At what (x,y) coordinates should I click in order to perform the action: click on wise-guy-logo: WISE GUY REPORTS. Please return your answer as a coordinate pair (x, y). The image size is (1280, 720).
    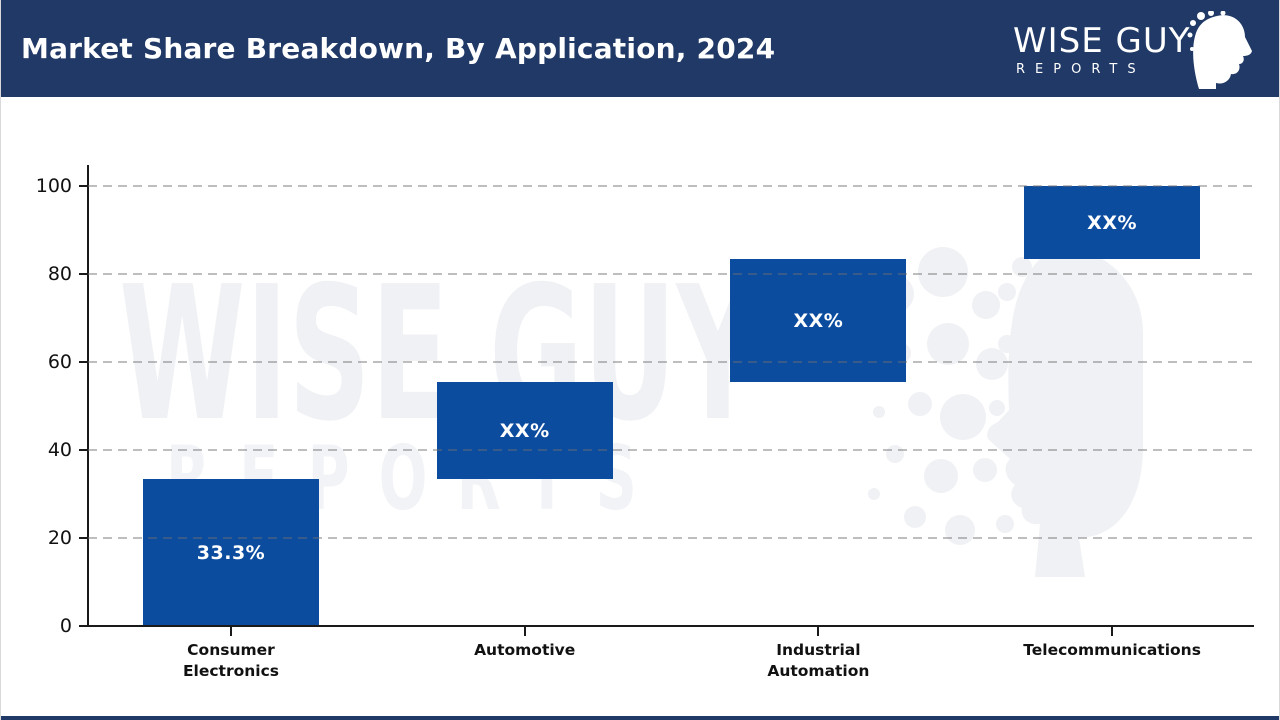
    Looking at the image, I should click on (1138, 50).